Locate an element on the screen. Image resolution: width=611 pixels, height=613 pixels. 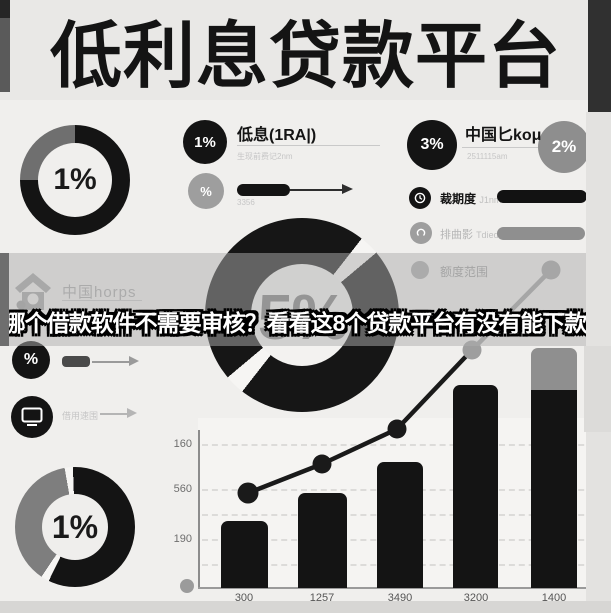
list-row-label: 排曲影 Tdied is located at coordinates (469, 235).